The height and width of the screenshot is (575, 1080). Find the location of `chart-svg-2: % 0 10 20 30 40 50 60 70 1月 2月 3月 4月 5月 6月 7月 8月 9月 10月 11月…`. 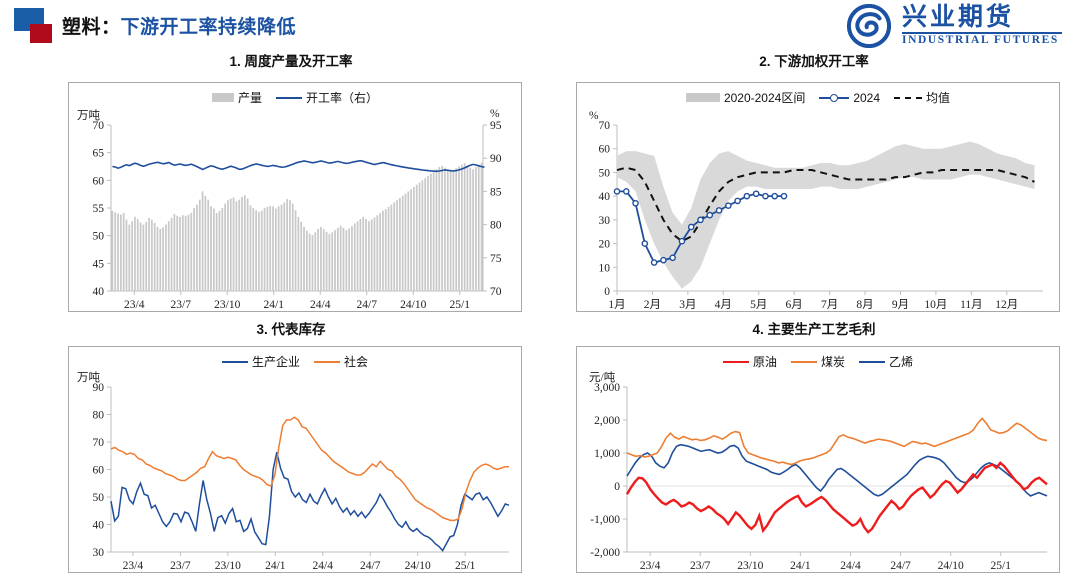

chart-svg-2: % 0 10 20 30 40 50 60 70 1月 2月 3月 4月 5月 6月 7月 8月 9月 10月 11月… is located at coordinates (816, 210).